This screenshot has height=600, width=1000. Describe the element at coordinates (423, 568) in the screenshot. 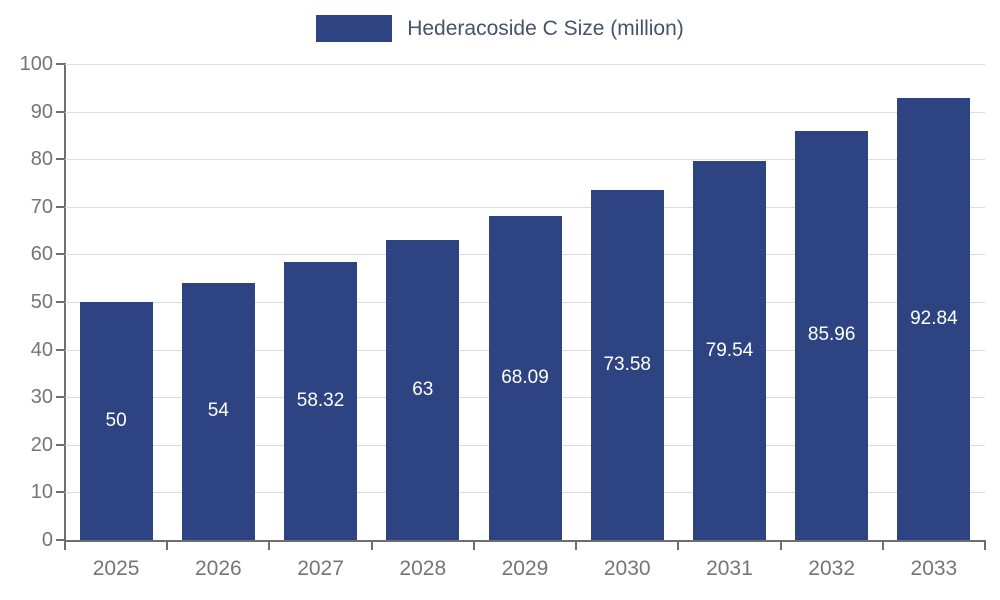

I see `x-tick-label: 2028` at that location.